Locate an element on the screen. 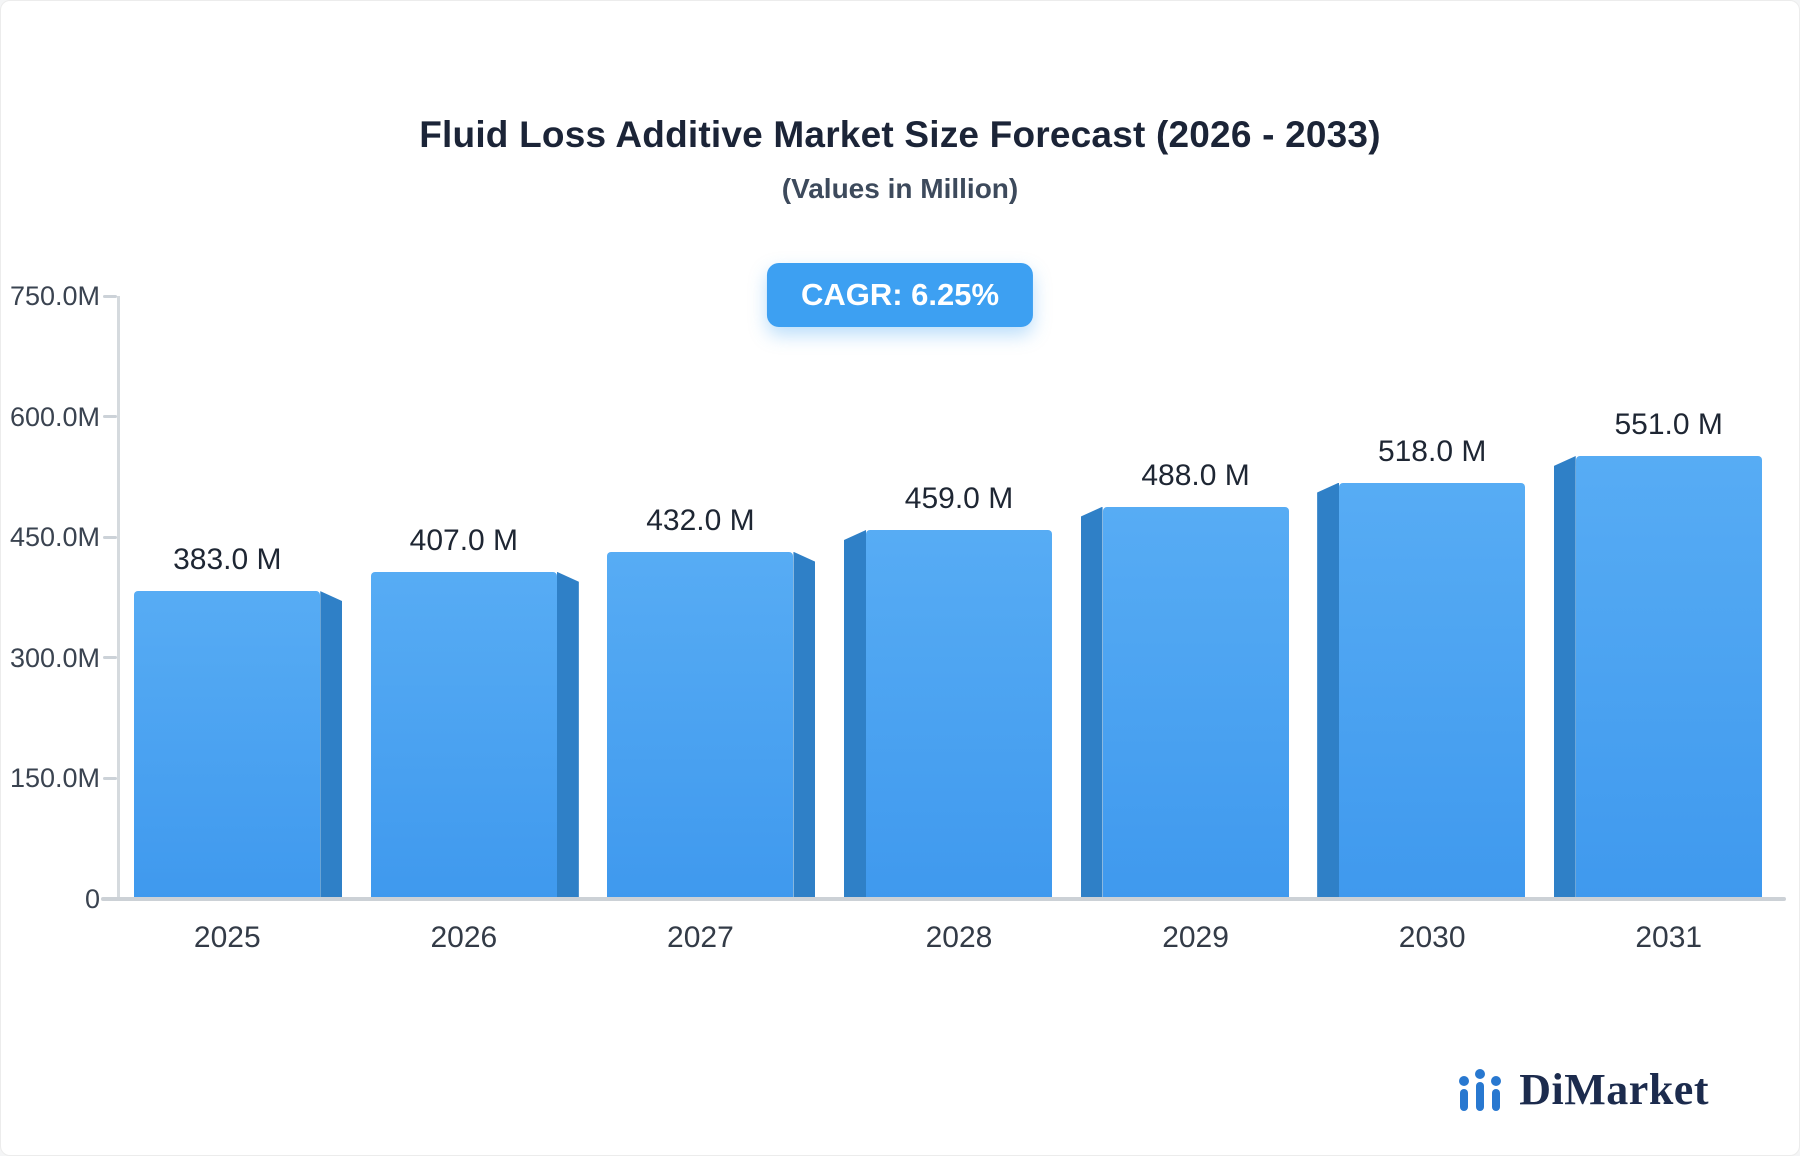  bar-value-label: 432.0 M is located at coordinates (700, 520).